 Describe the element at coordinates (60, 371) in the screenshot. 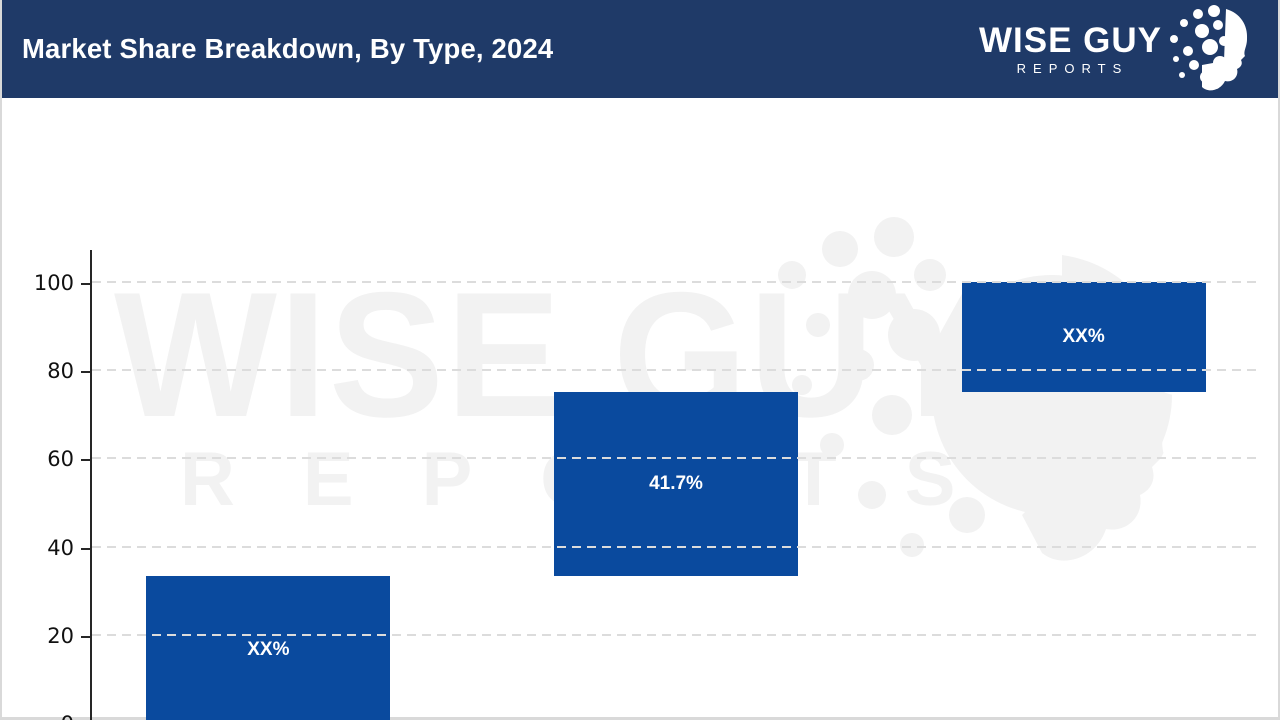

I see `y-tick-label-80: 80` at that location.